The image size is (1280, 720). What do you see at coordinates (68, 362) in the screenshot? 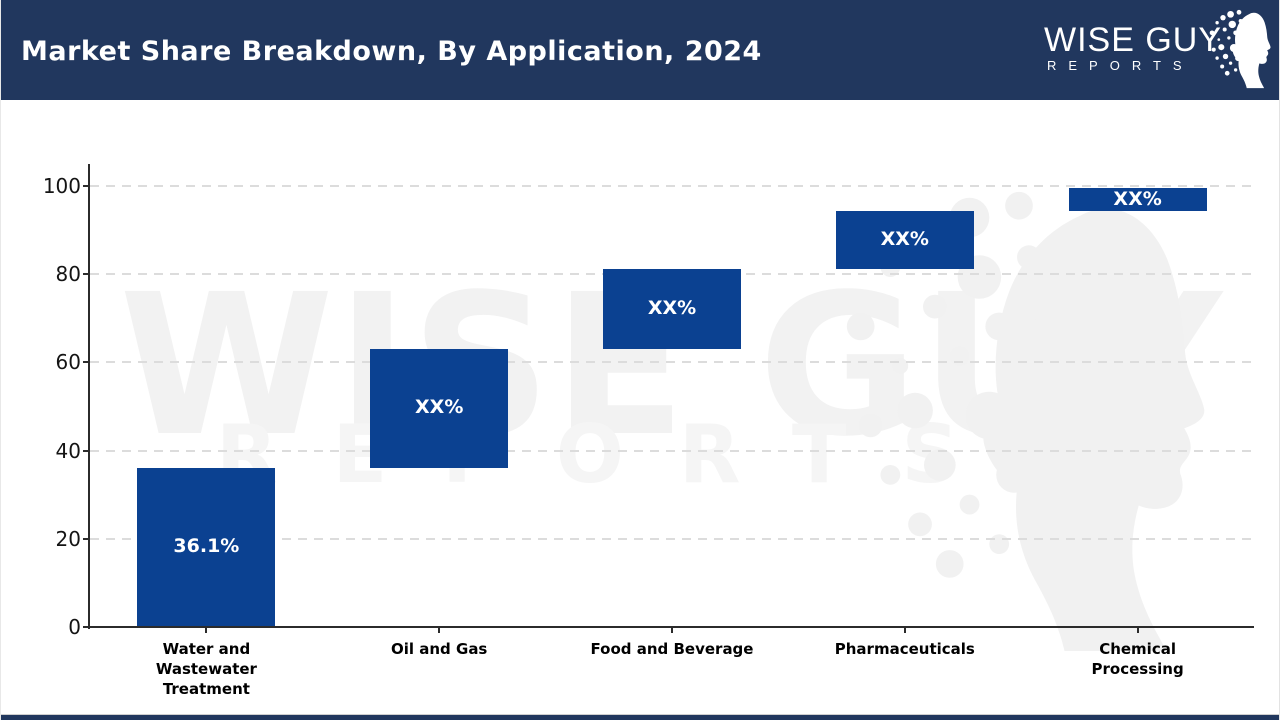
I see `y-tick-label: 60` at bounding box center [68, 362].